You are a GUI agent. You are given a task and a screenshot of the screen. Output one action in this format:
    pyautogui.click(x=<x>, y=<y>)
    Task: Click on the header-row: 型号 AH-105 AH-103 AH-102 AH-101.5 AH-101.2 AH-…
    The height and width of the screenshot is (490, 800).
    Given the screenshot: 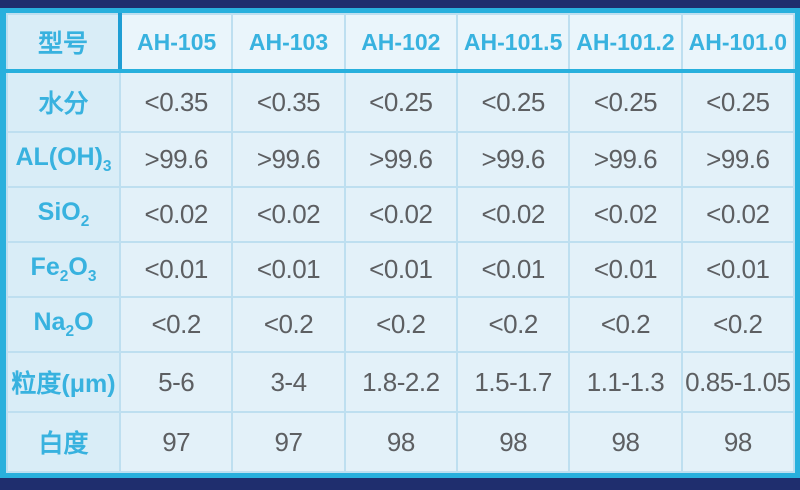 What is the action you would take?
    pyautogui.click(x=401, y=43)
    